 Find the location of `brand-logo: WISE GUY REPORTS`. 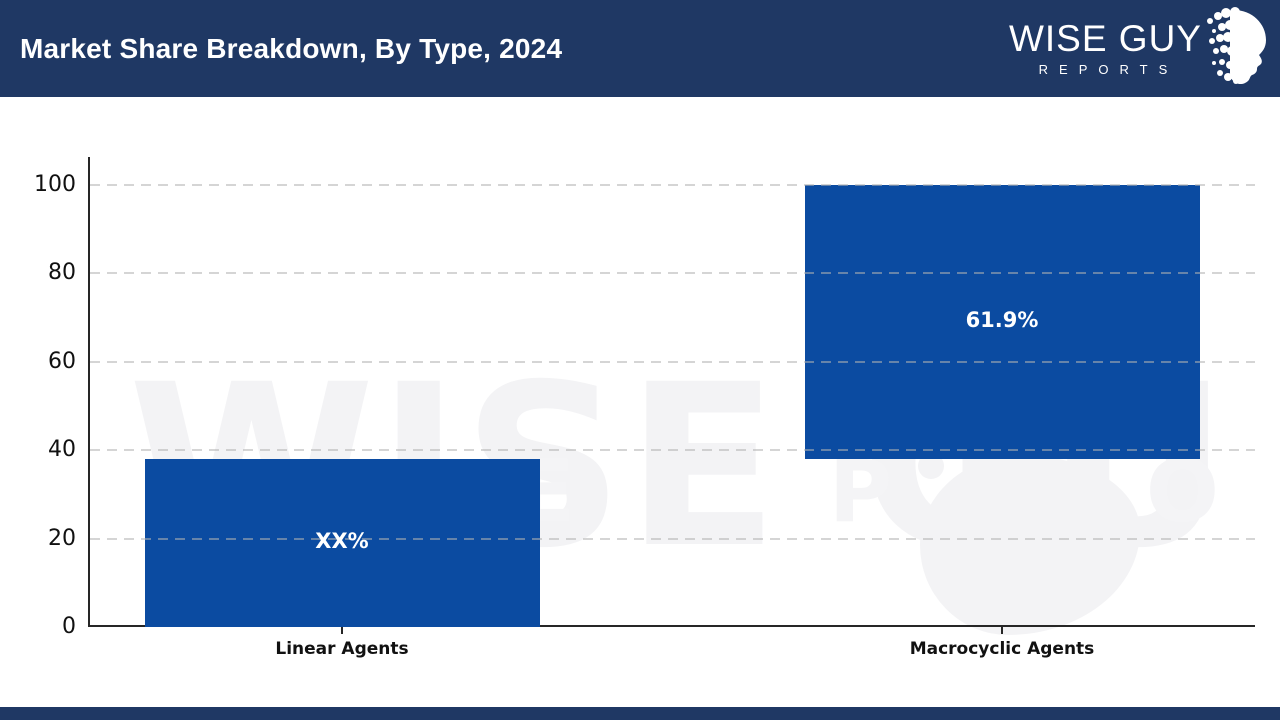

brand-logo: WISE GUY REPORTS is located at coordinates (1139, 48).